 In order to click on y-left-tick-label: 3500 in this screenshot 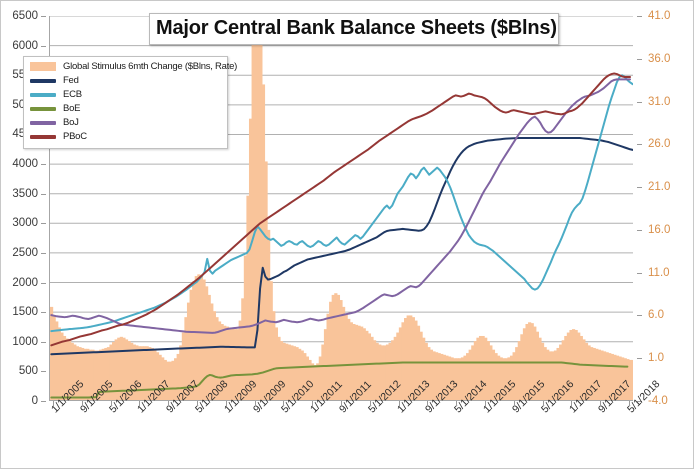, I will do `click(25, 193)`.